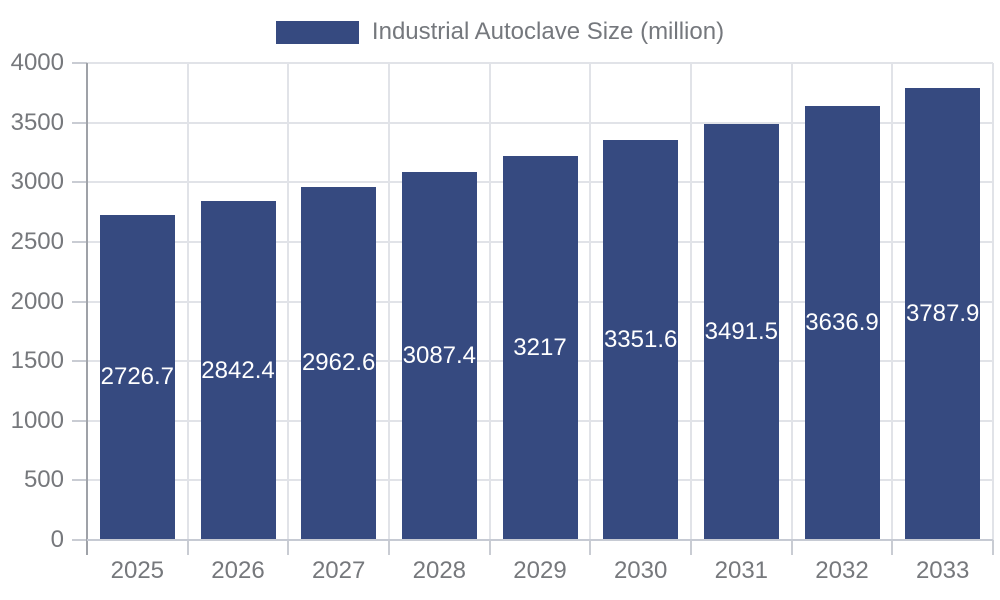 The image size is (1000, 600). What do you see at coordinates (942, 570) in the screenshot?
I see `x-axis-tick-label: 2033` at bounding box center [942, 570].